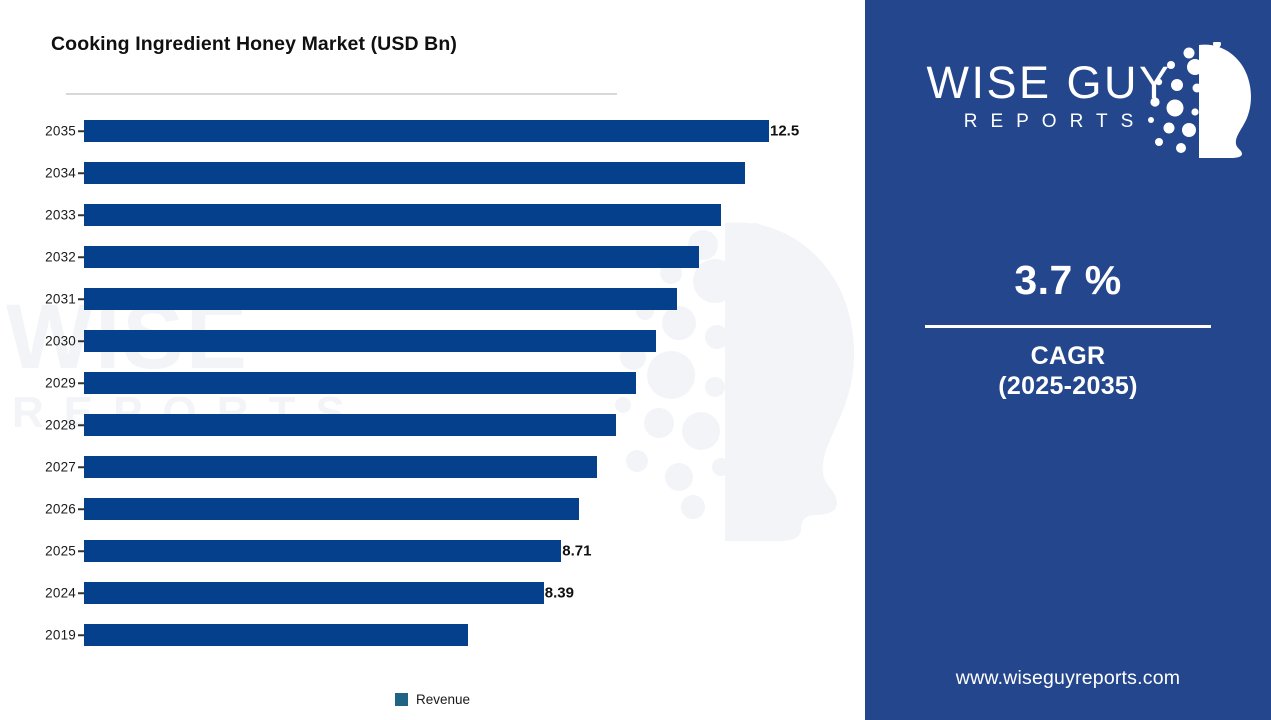 The height and width of the screenshot is (720, 1271). Describe the element at coordinates (60, 635) in the screenshot. I see `y-axis-tick-label: 2019` at that location.